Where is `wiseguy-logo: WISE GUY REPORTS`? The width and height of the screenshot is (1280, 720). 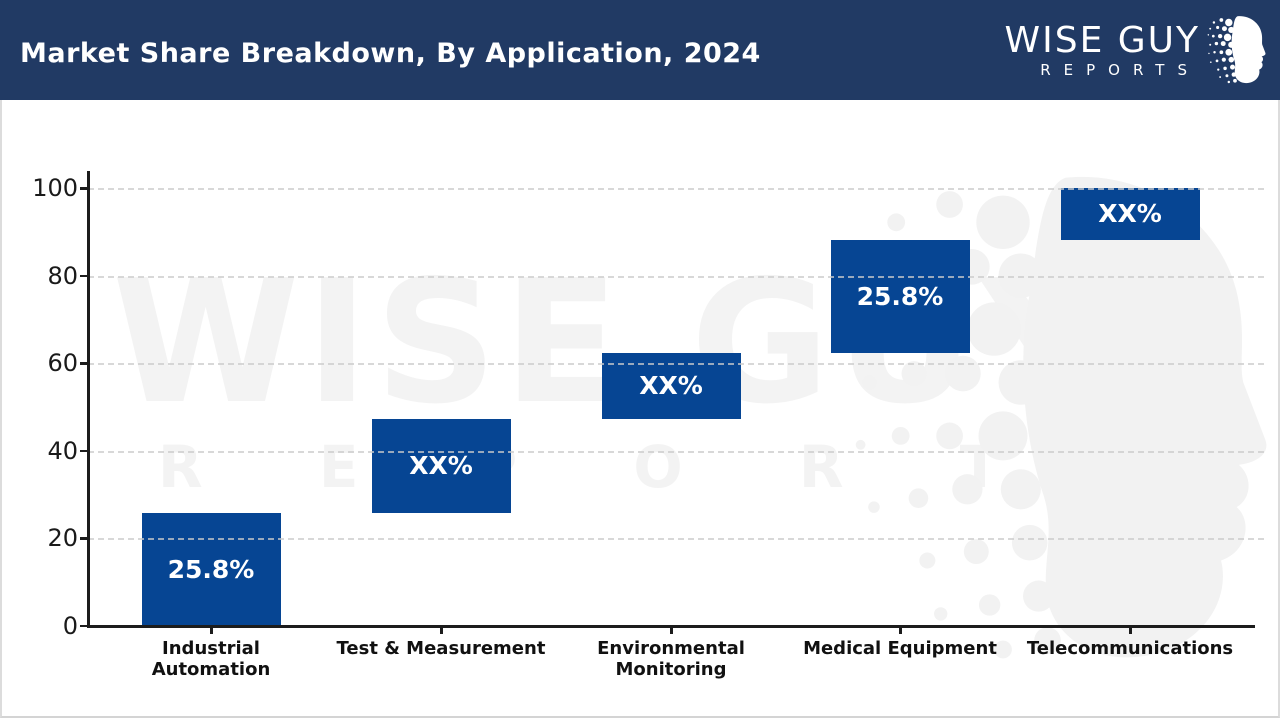
wiseguy-logo: WISE GUY REPORTS is located at coordinates (1136, 51).